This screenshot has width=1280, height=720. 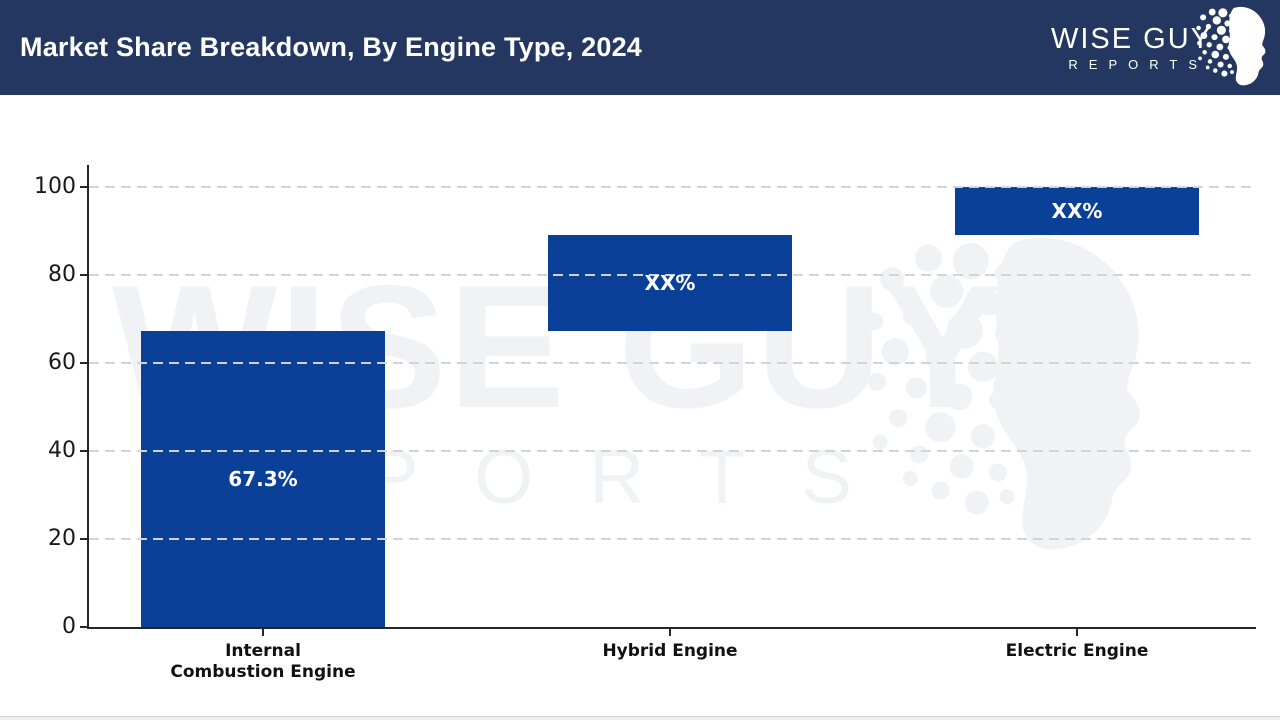 I want to click on x-axis-category-label: Hybrid Engine, so click(x=670, y=651).